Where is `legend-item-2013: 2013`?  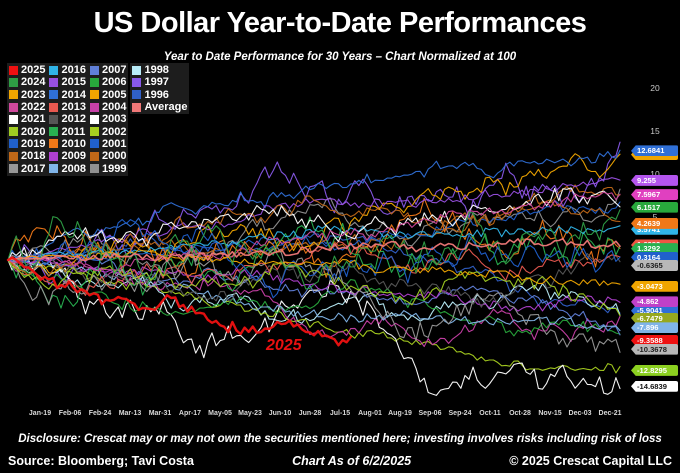
legend-item-2013: 2013 is located at coordinates (67, 107).